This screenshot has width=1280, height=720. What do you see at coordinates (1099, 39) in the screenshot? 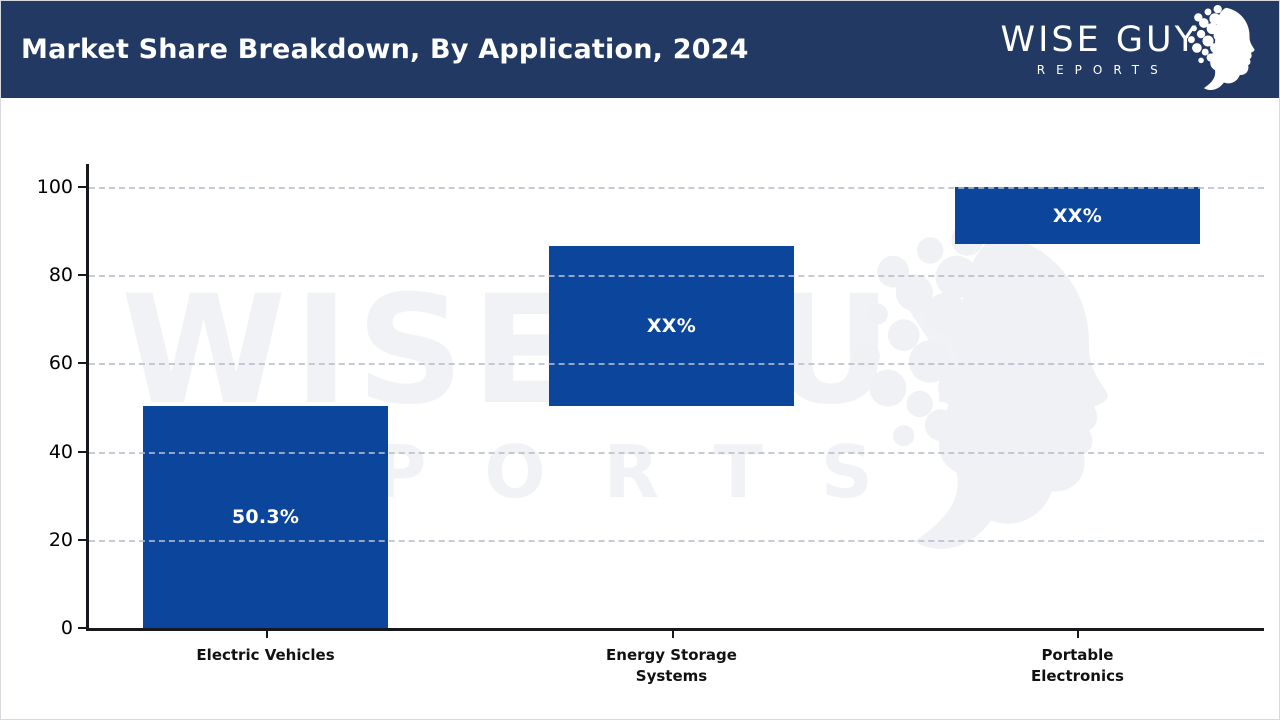
I see `logo-wordmark-line1: WISE GUY` at bounding box center [1099, 39].